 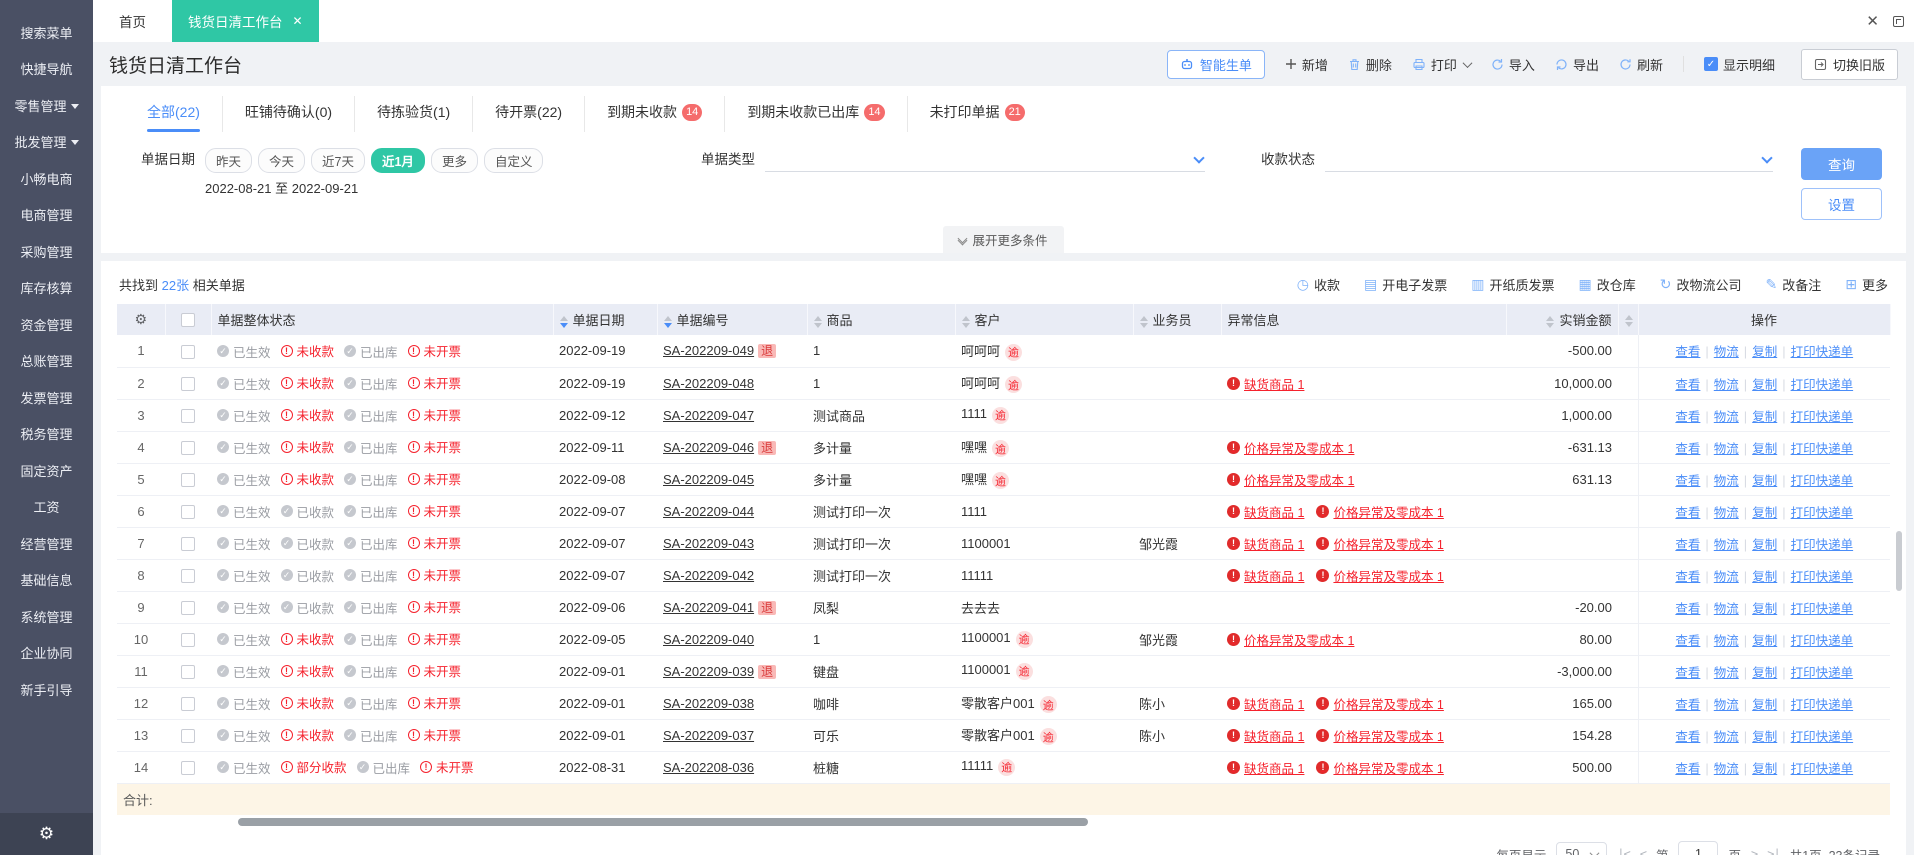 What do you see at coordinates (1754, 851) in the screenshot?
I see `next-page-button: >` at bounding box center [1754, 851].